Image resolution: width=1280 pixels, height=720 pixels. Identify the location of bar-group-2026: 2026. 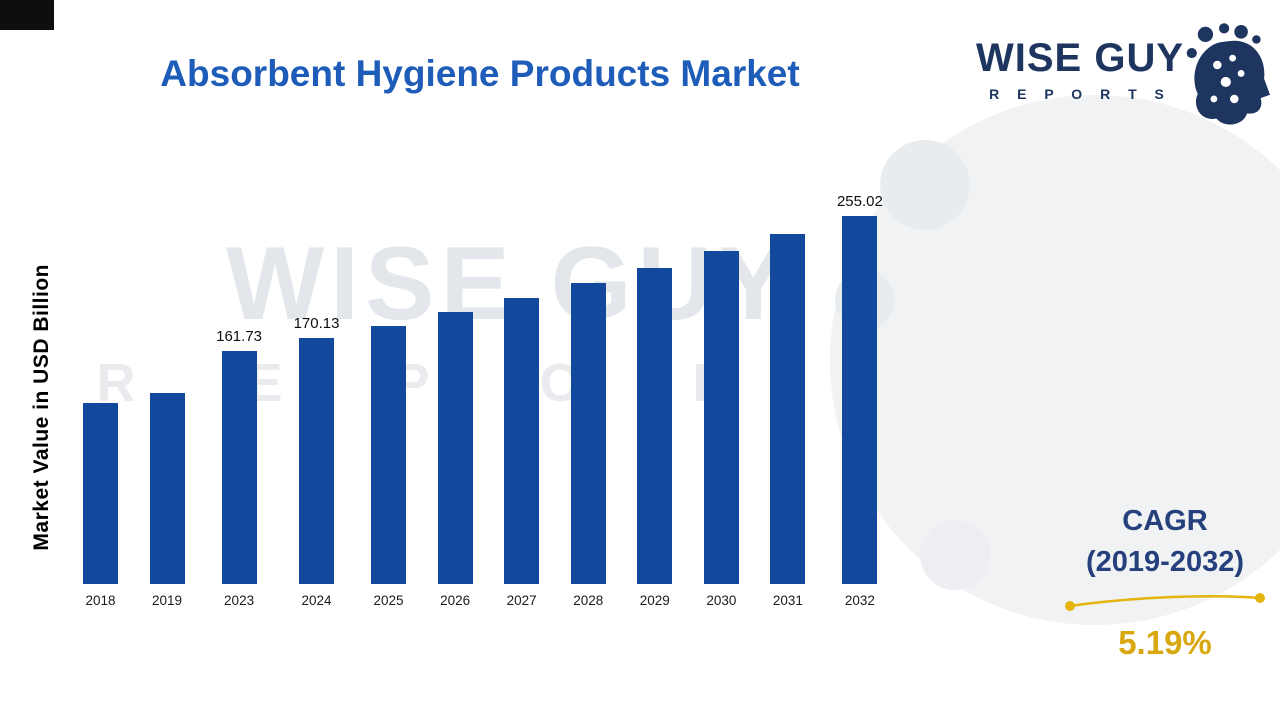
(455, 460).